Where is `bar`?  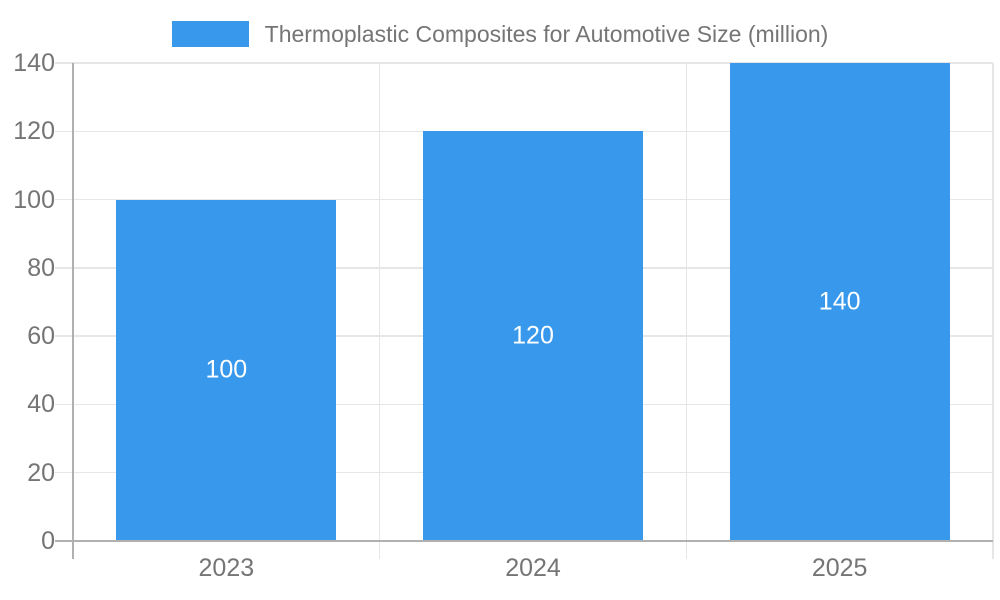 bar is located at coordinates (226, 370).